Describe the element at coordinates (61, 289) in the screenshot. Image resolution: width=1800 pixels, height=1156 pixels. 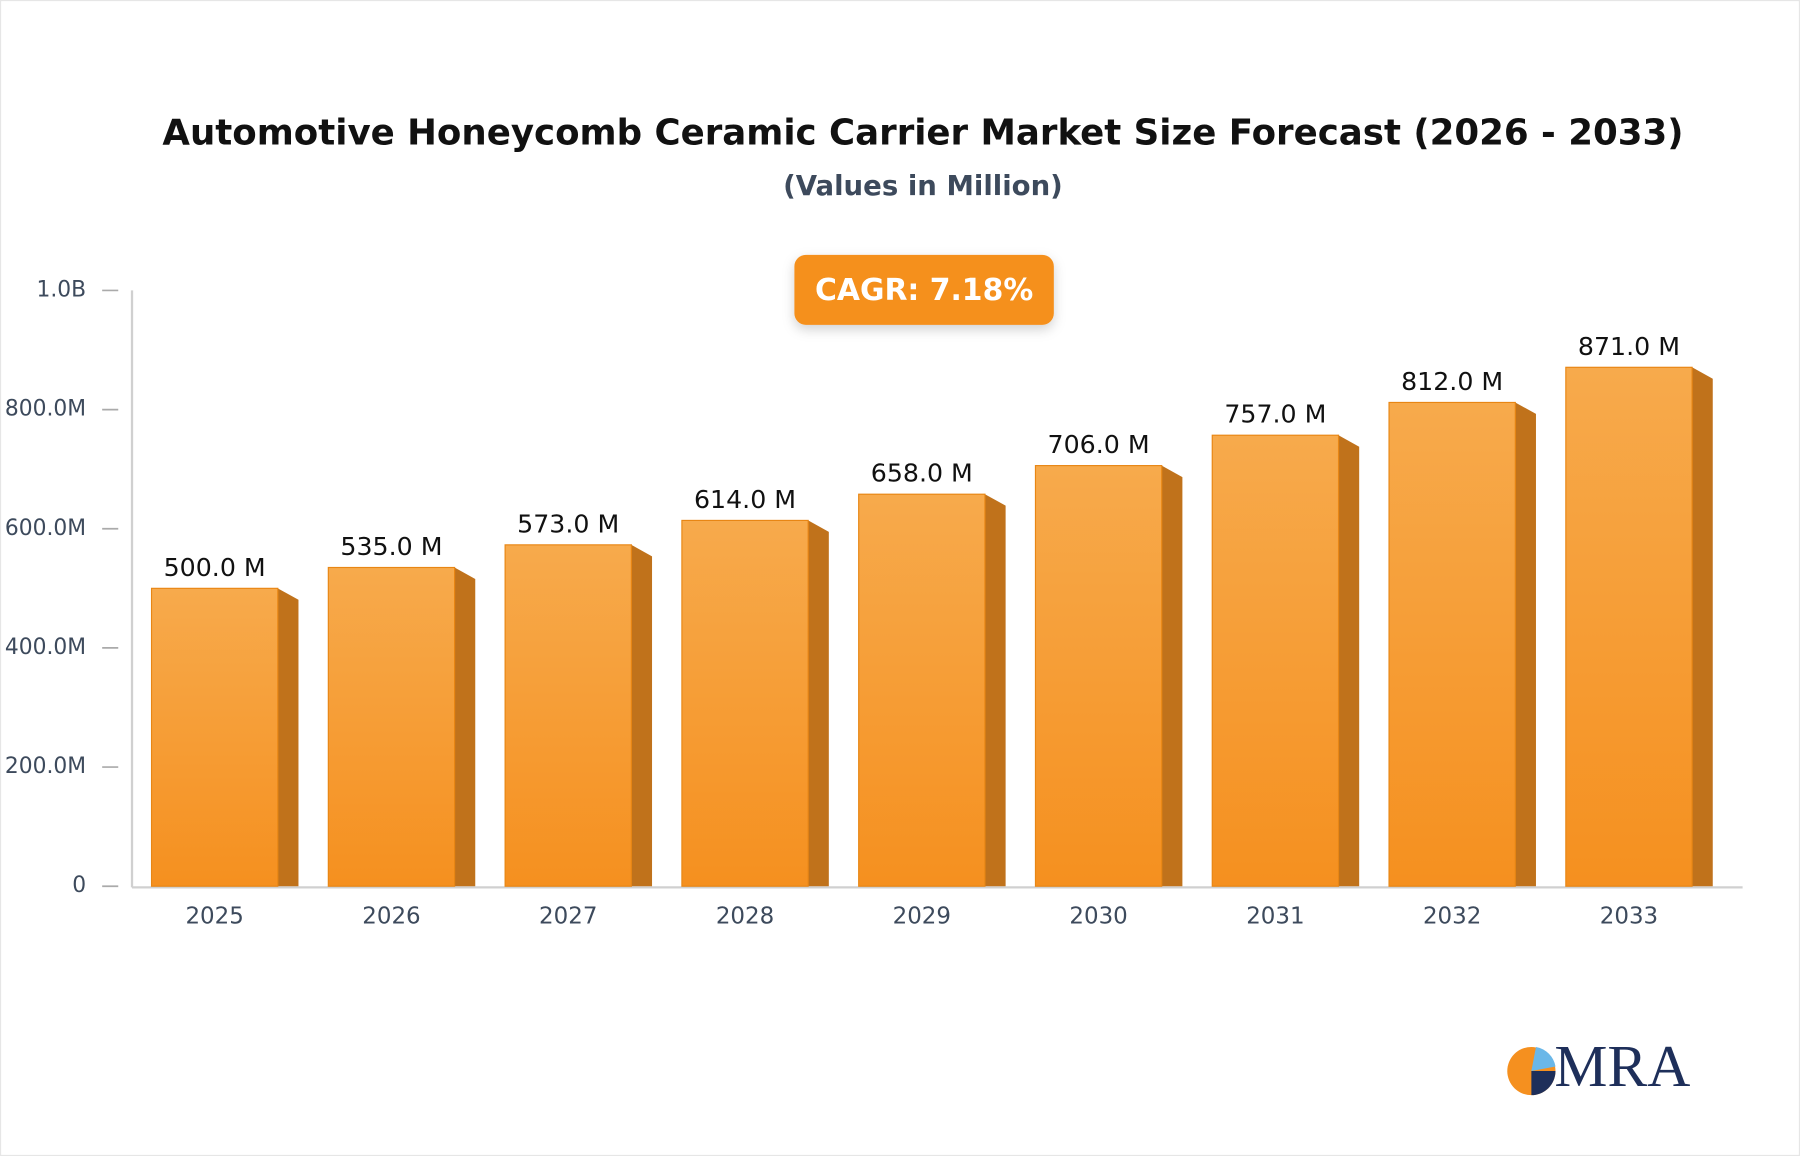
I see `y-tick-label: 1.0B` at that location.